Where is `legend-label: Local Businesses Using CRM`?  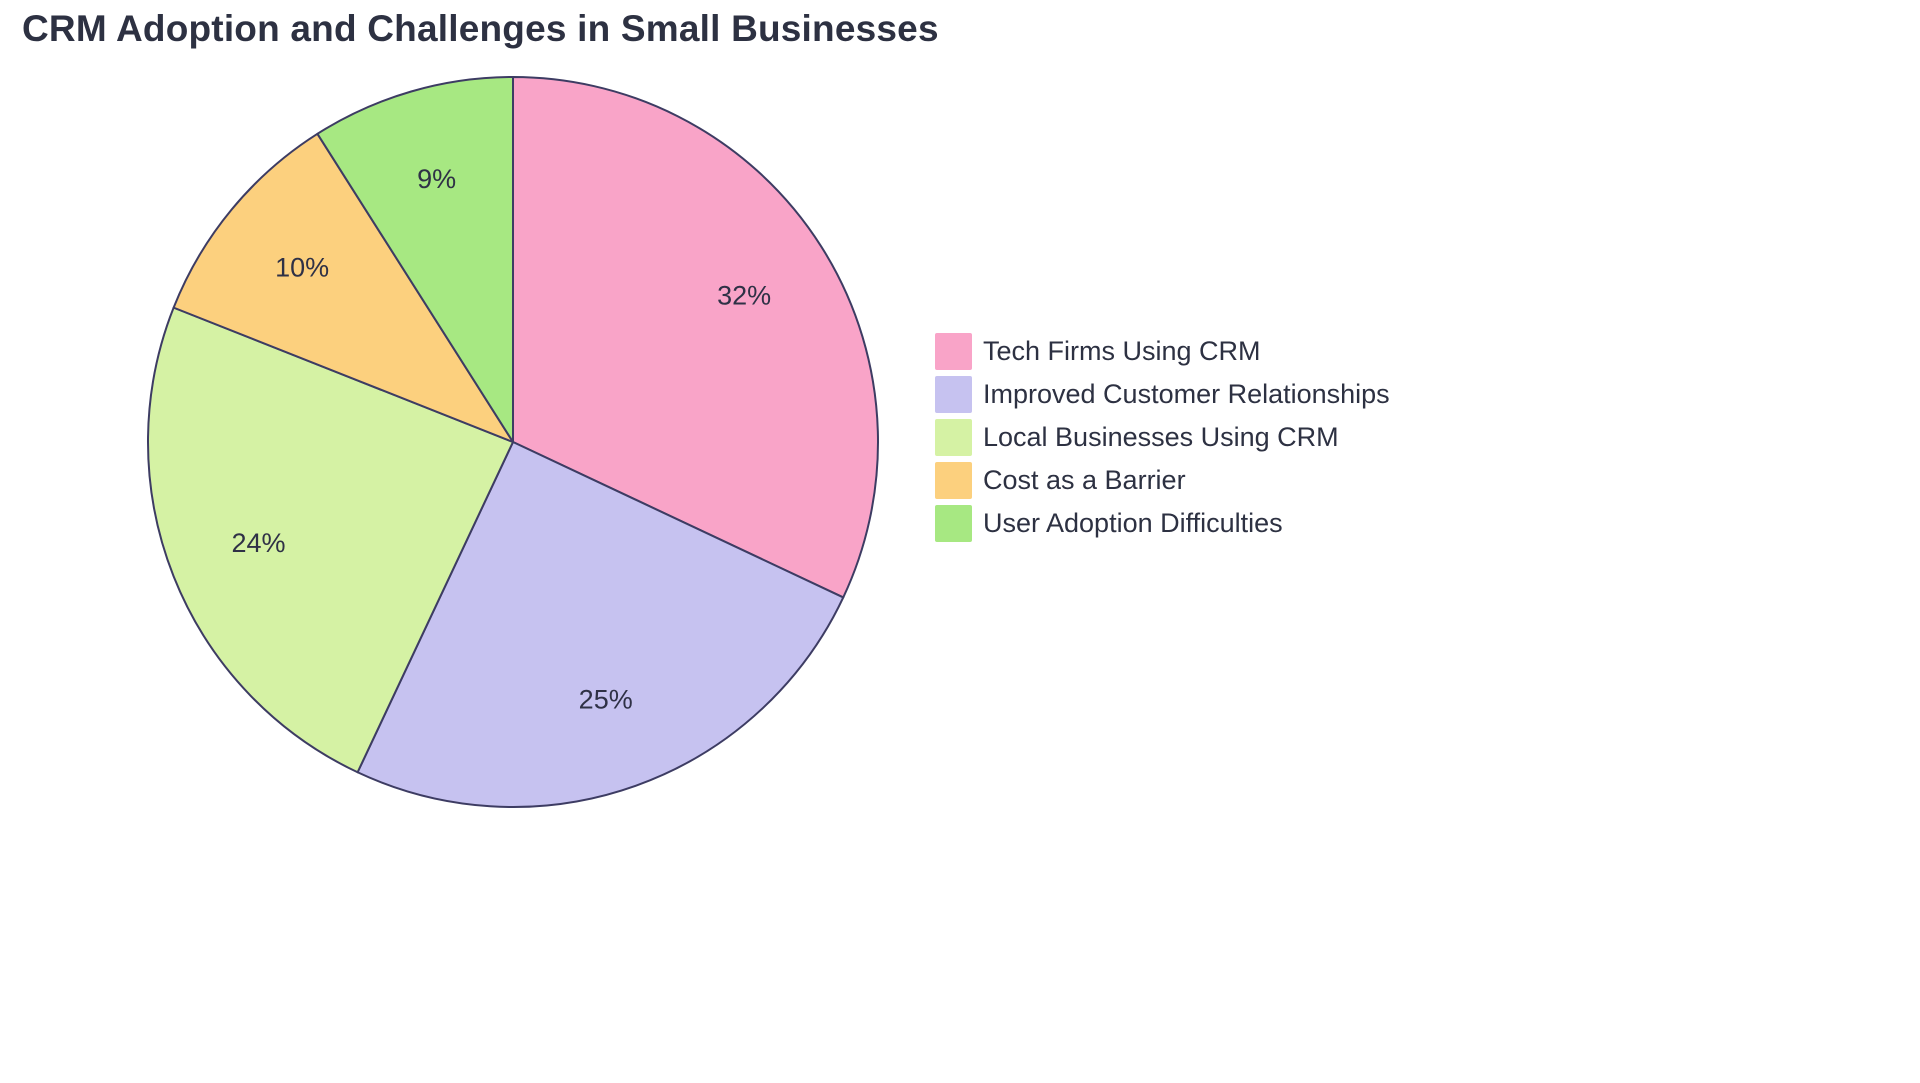
legend-label: Local Businesses Using CRM is located at coordinates (1161, 437).